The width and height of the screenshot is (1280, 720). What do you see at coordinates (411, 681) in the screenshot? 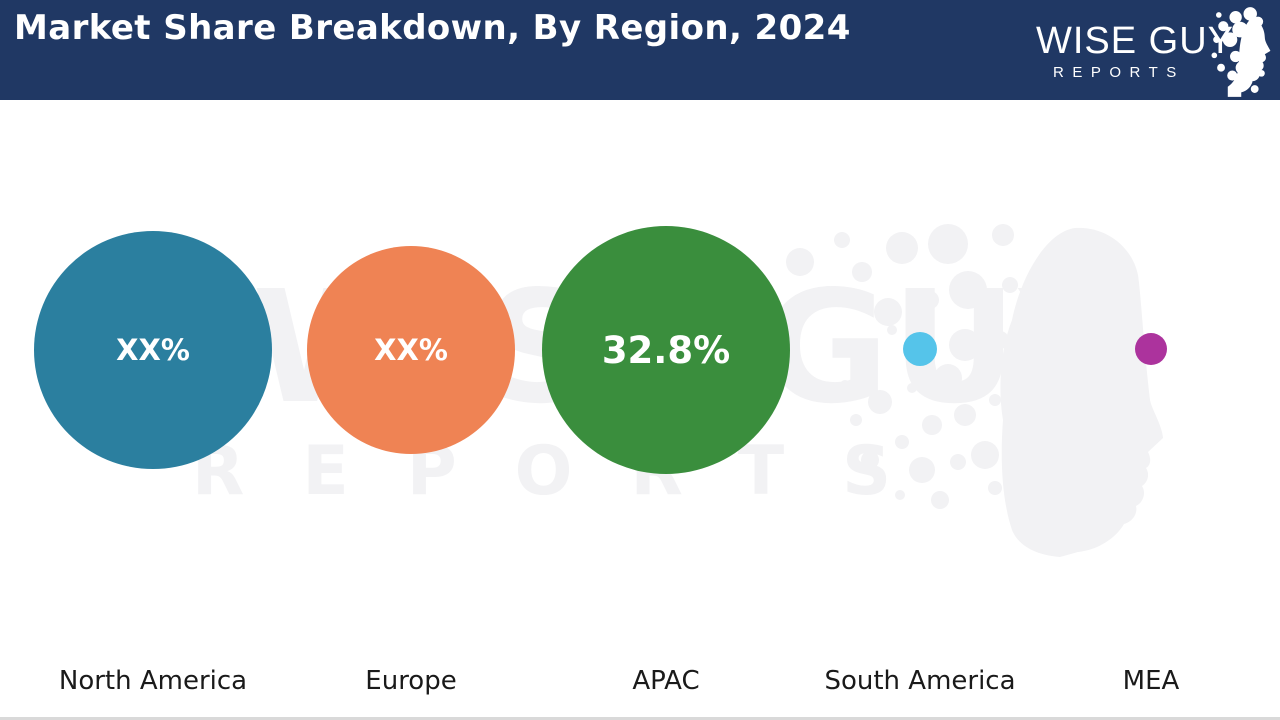
I see `category-label-europe: Europe` at bounding box center [411, 681].